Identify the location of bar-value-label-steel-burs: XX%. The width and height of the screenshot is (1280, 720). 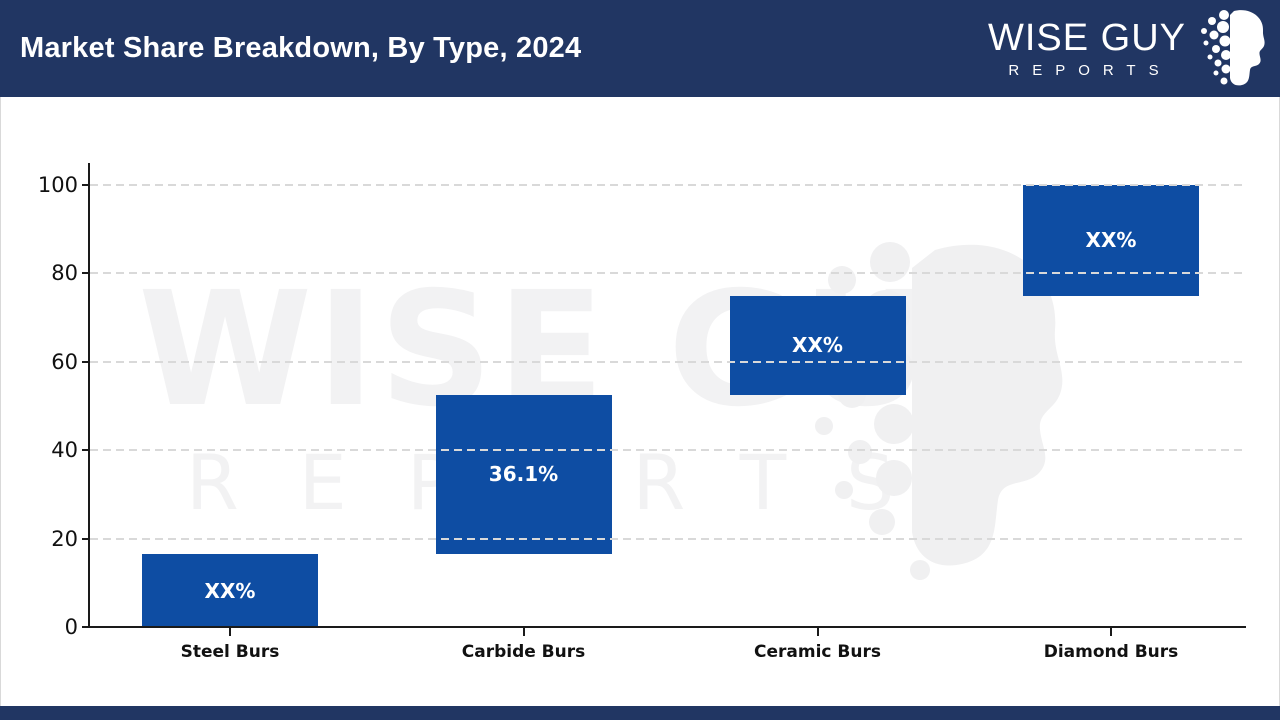
(230, 590).